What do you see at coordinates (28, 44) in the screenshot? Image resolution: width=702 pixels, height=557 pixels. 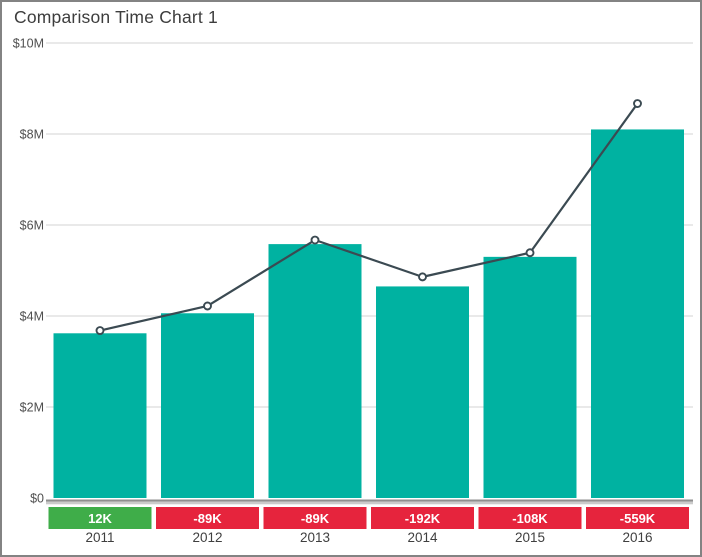 I see `y-tick-label: $10M` at bounding box center [28, 44].